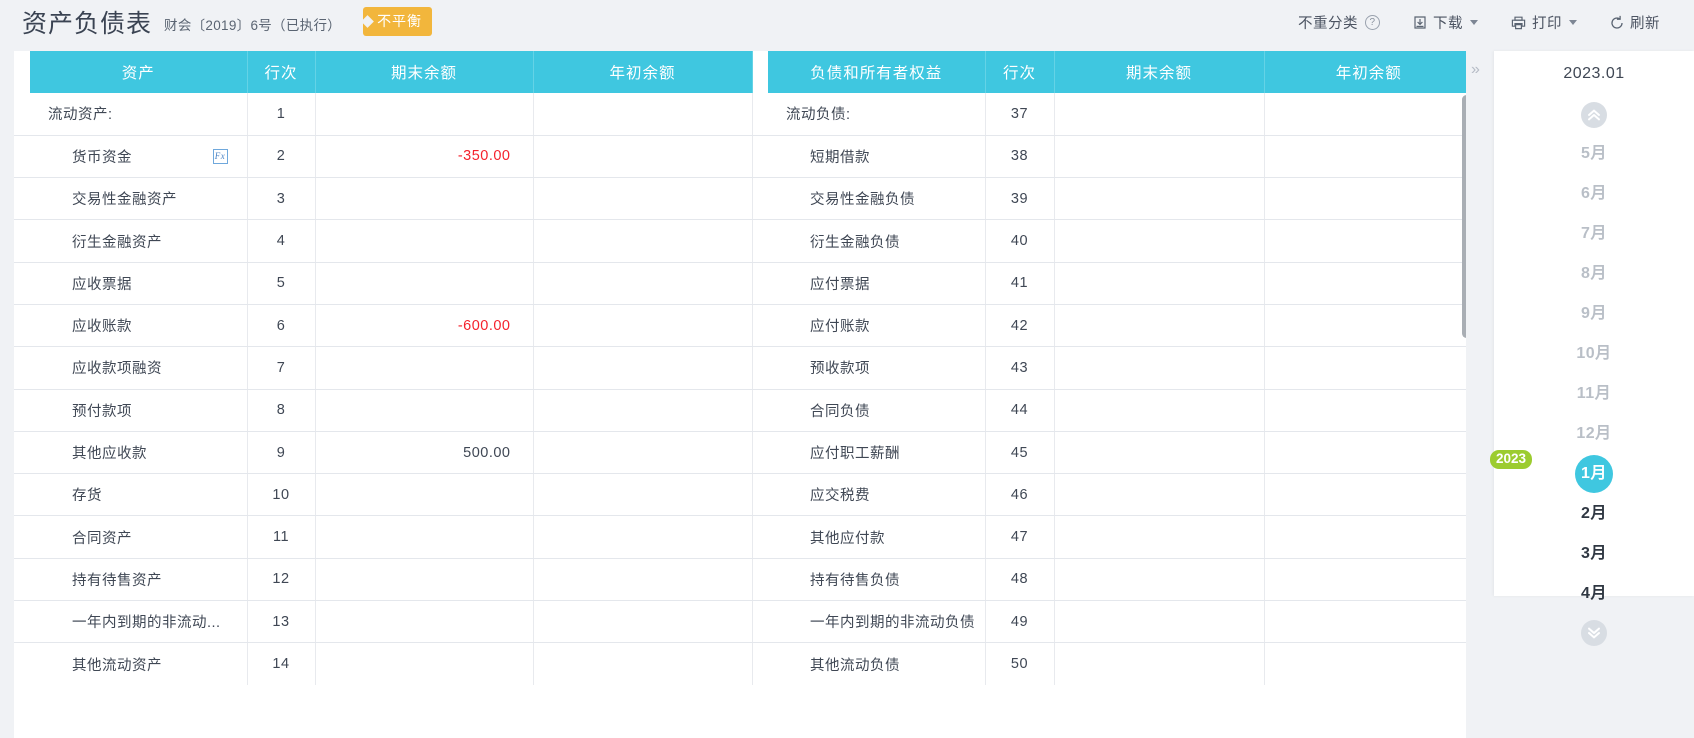  I want to click on month-item-9月: 9月, so click(1594, 314).